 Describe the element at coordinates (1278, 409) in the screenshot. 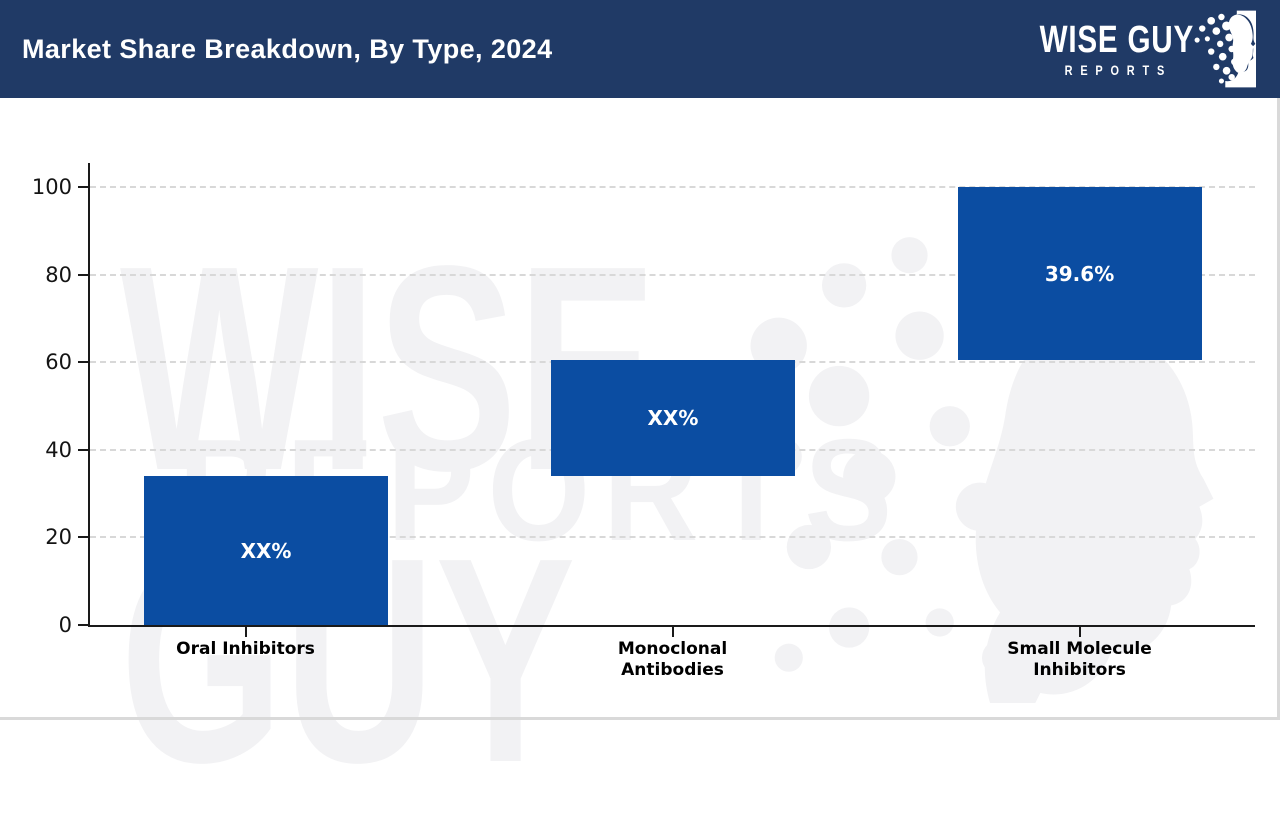

I see `page-right-border` at that location.